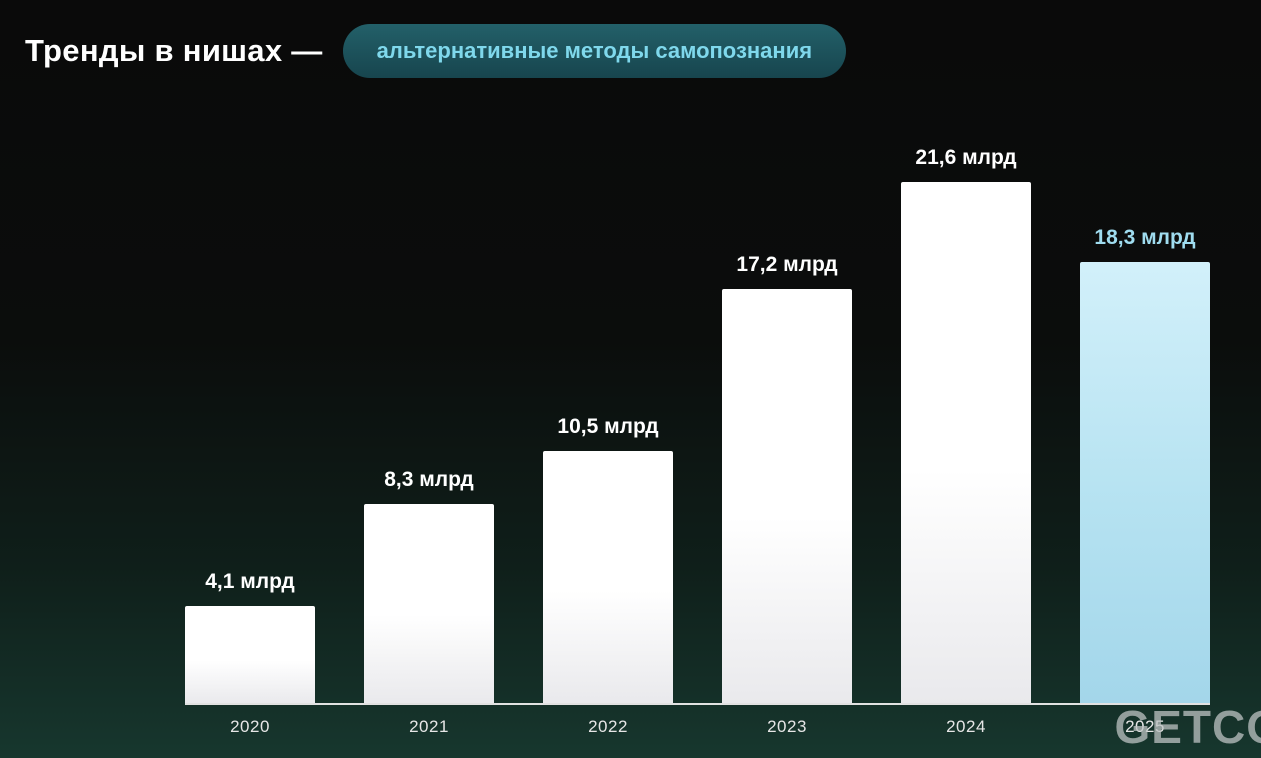 The height and width of the screenshot is (758, 1261). Describe the element at coordinates (429, 428) in the screenshot. I see `bar-group: 8,3 млрд 2021` at that location.